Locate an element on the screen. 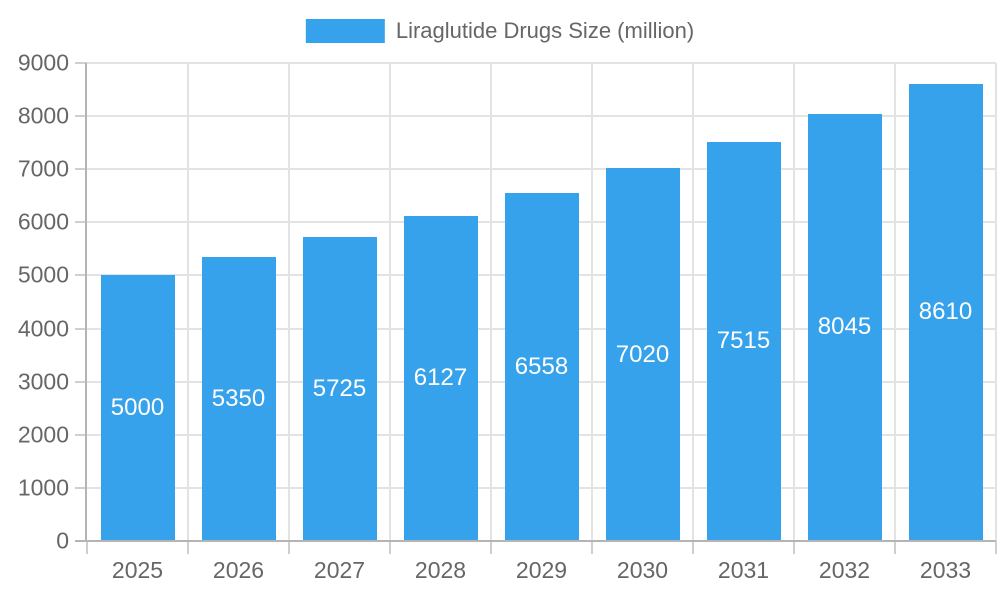  bar-2031: 7515 is located at coordinates (743, 341).